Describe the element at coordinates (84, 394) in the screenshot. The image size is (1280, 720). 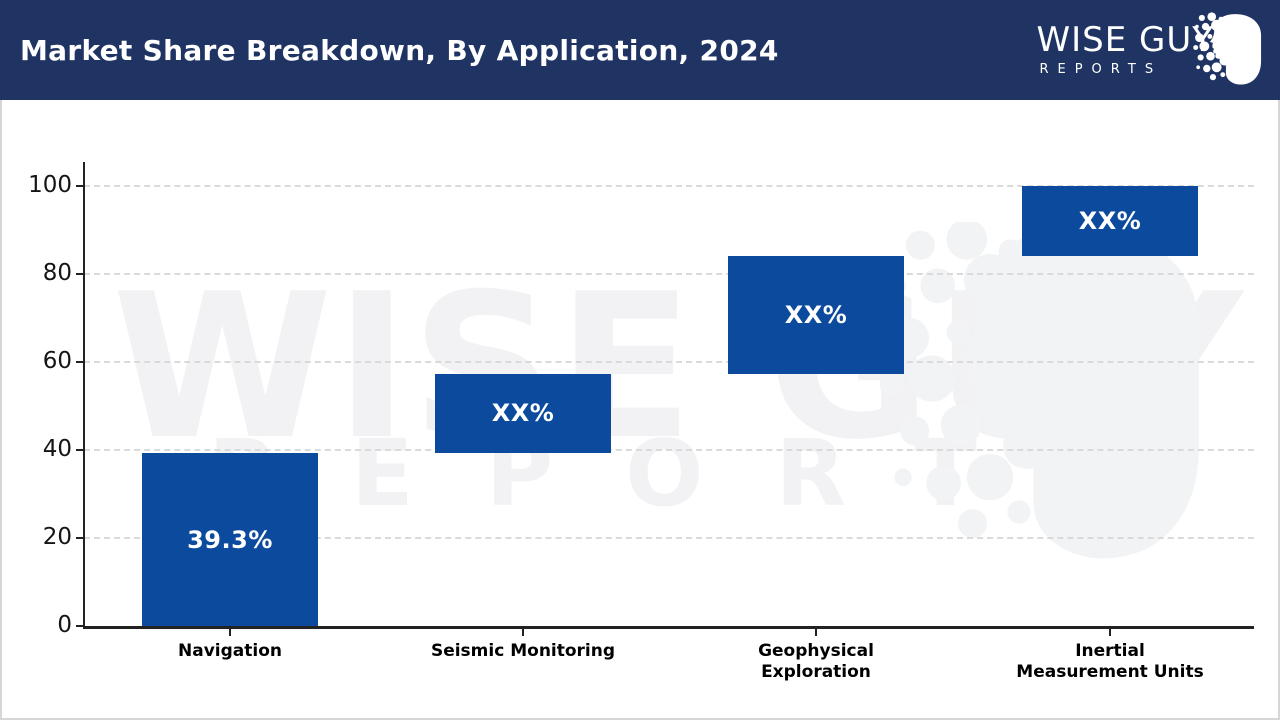
I see `y-axis-line` at that location.